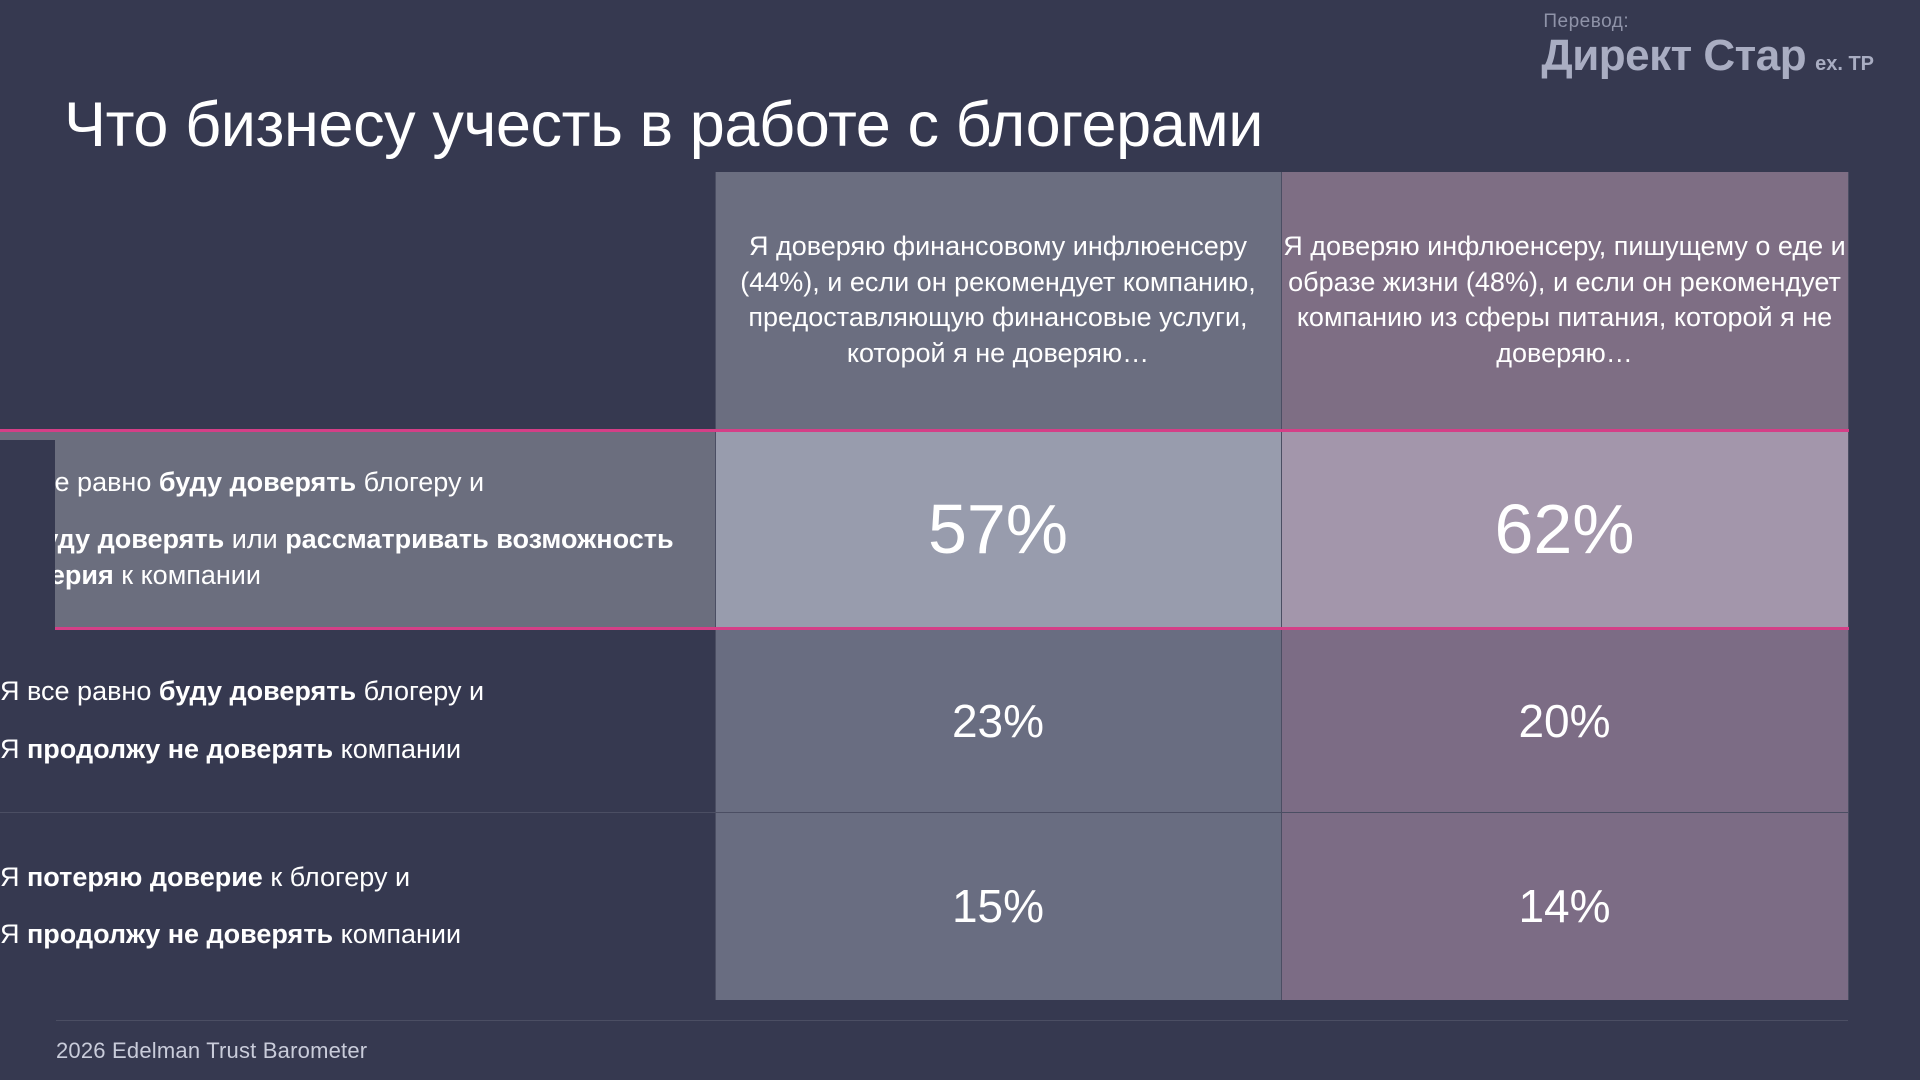  I want to click on footer-divider, so click(952, 1020).